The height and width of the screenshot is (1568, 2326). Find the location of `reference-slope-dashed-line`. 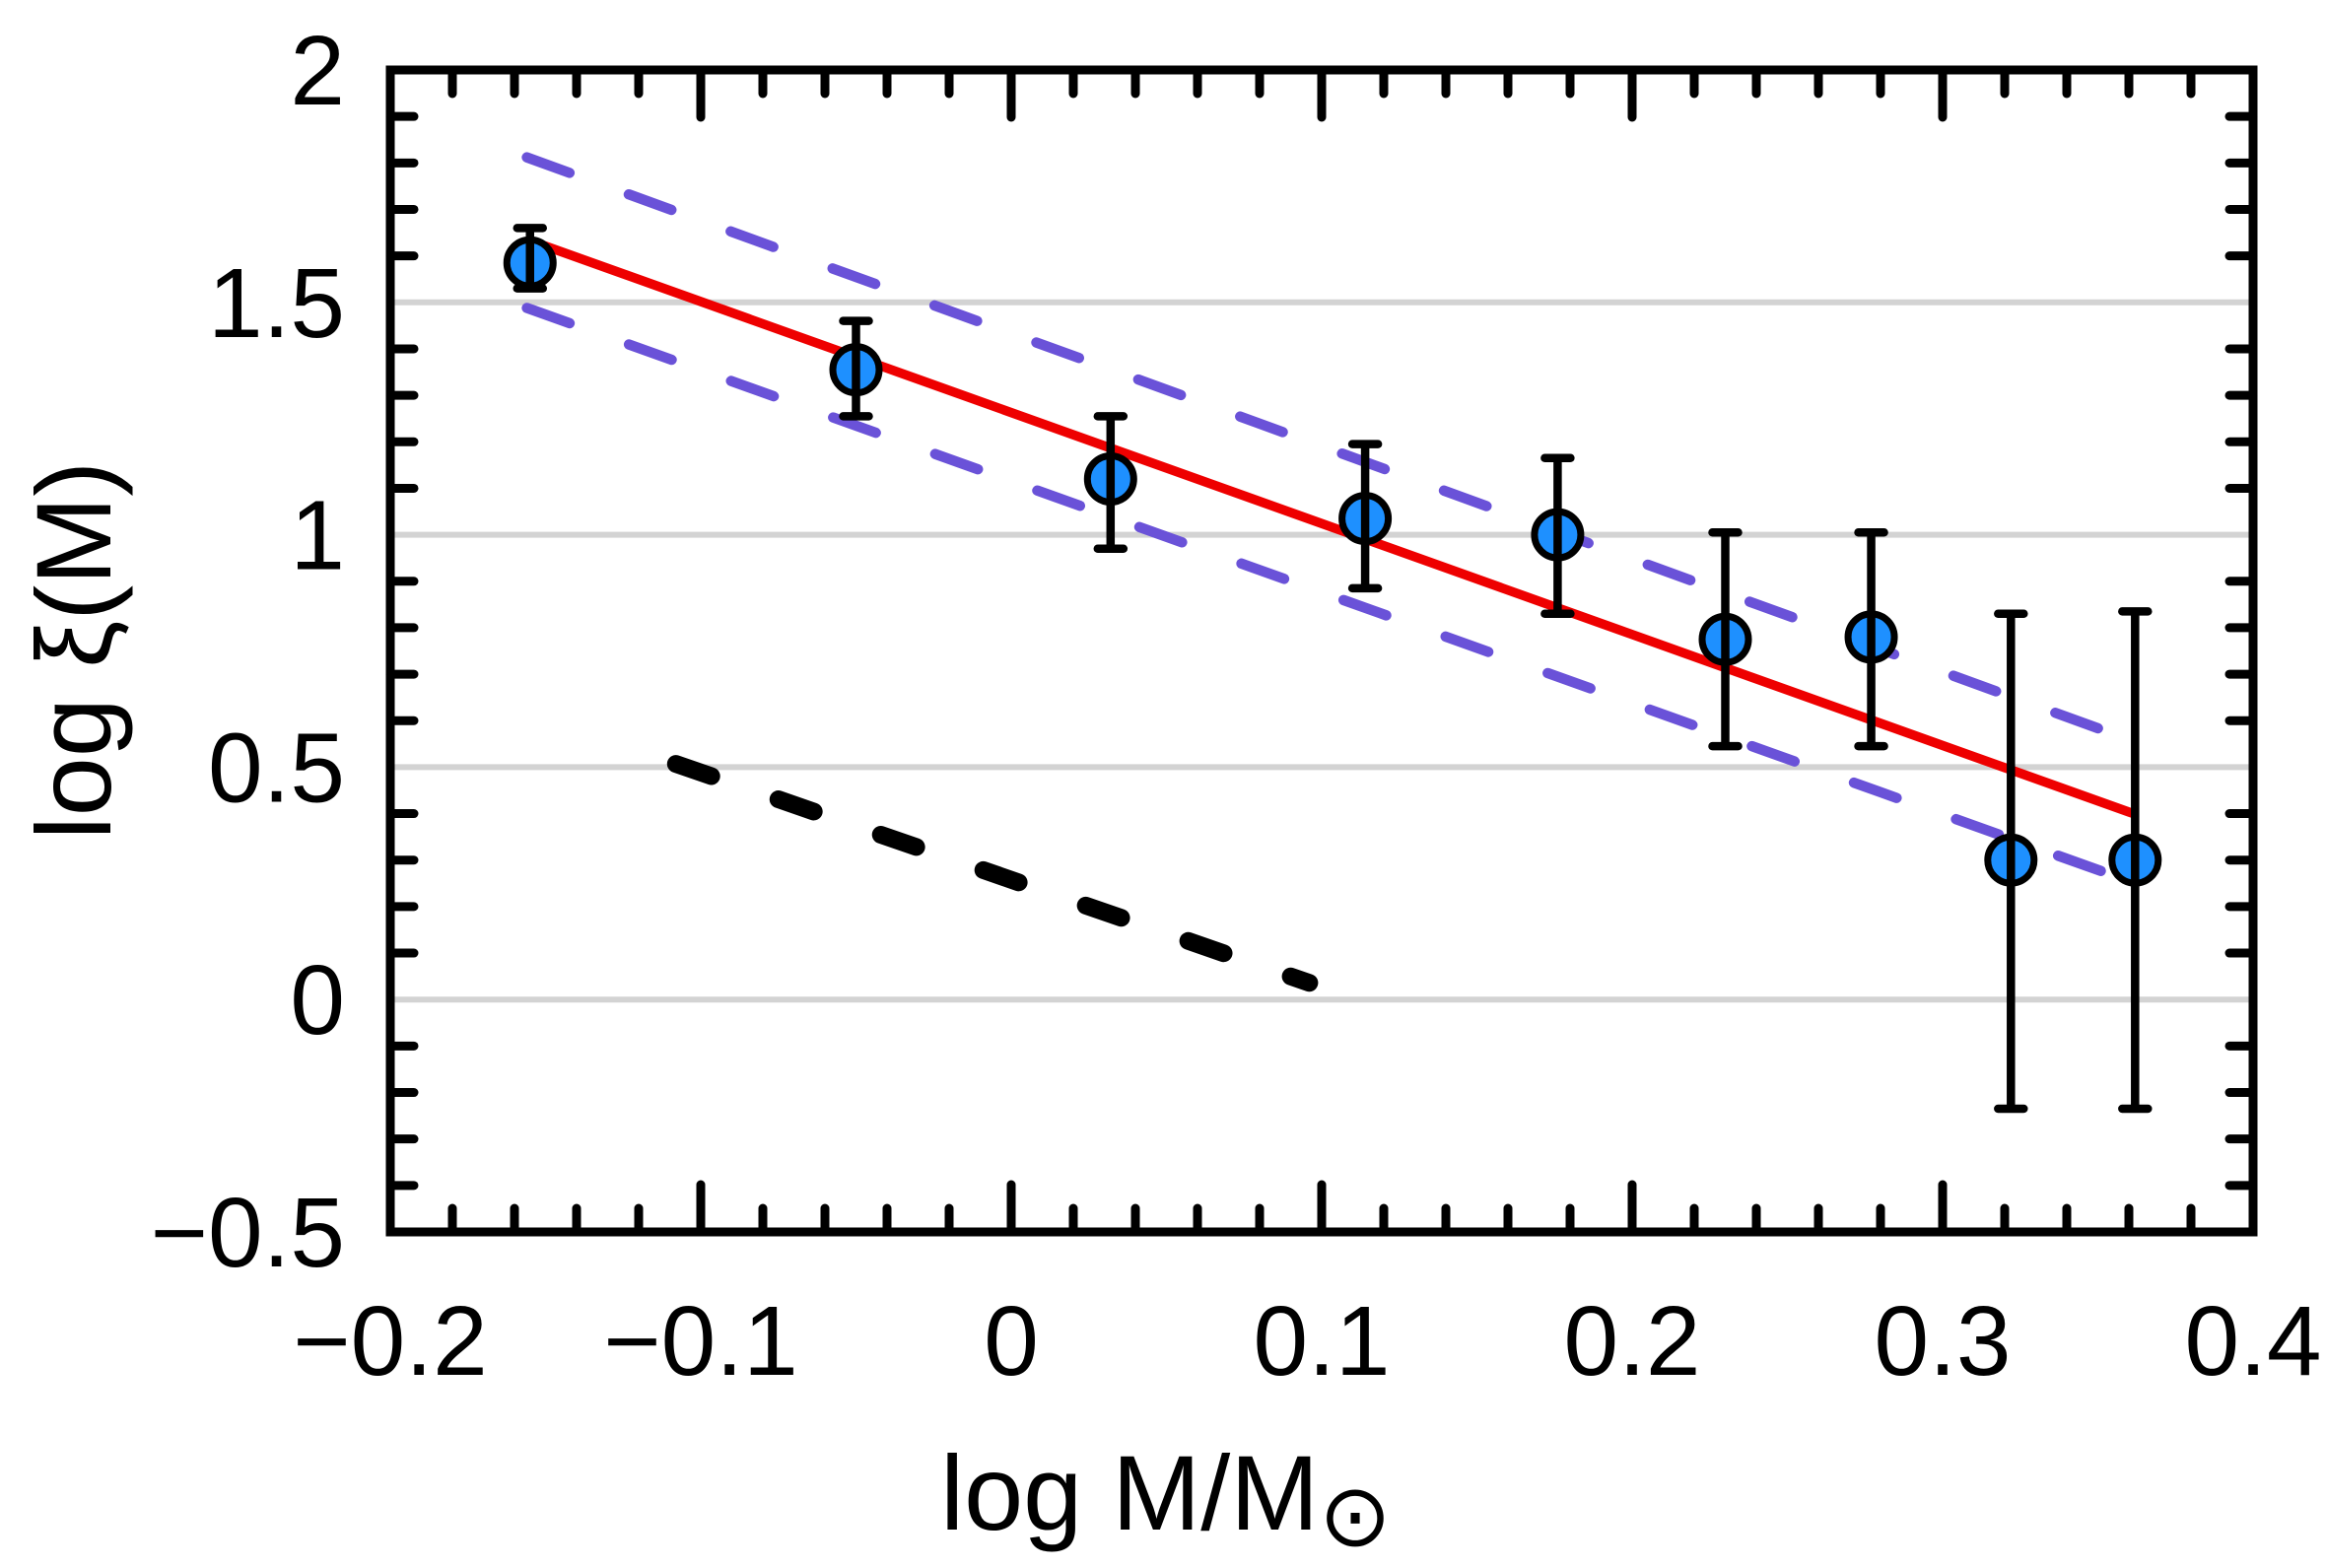

reference-slope-dashed-line is located at coordinates (992, 873).